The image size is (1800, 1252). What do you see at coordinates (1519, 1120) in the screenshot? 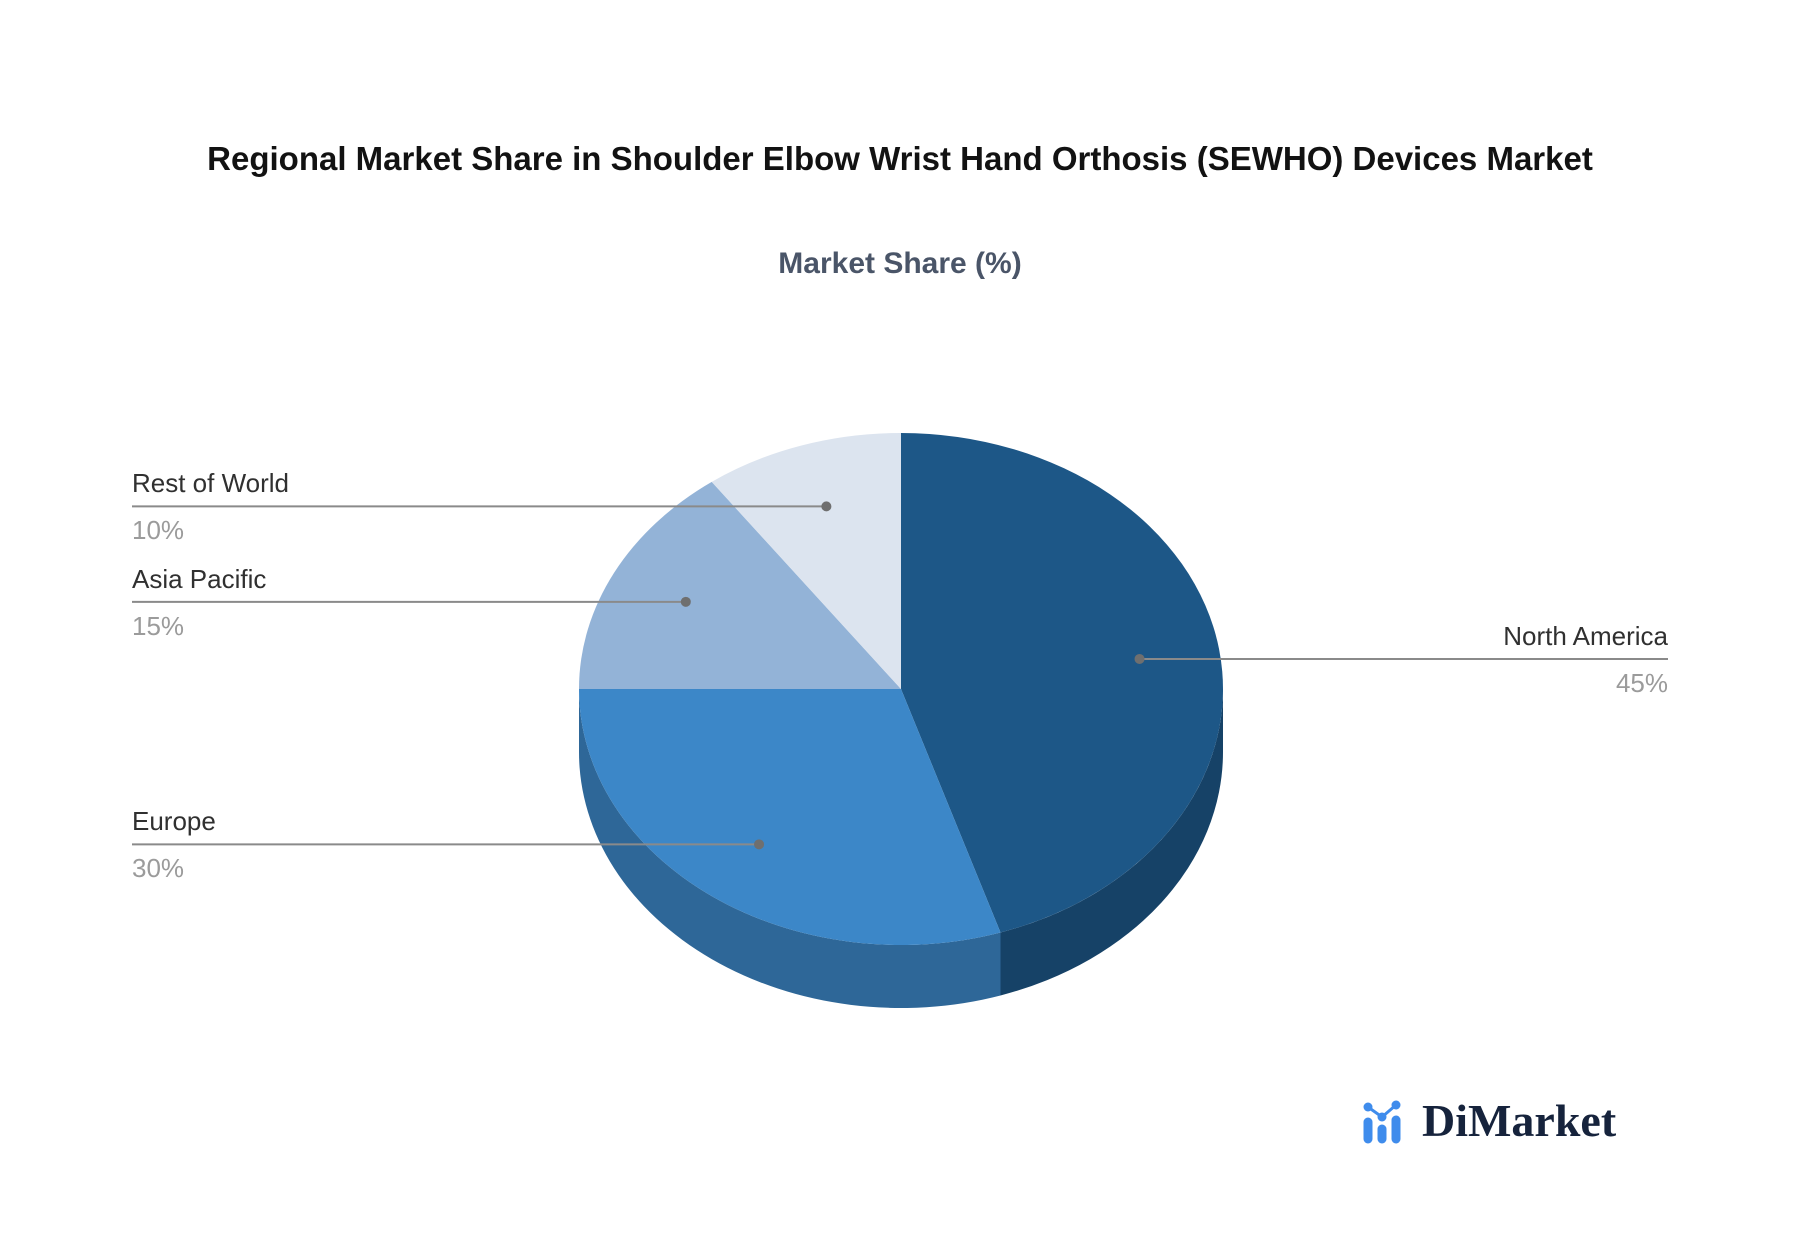
I see `dimarket-logo-text: DiMarket` at bounding box center [1519, 1120].